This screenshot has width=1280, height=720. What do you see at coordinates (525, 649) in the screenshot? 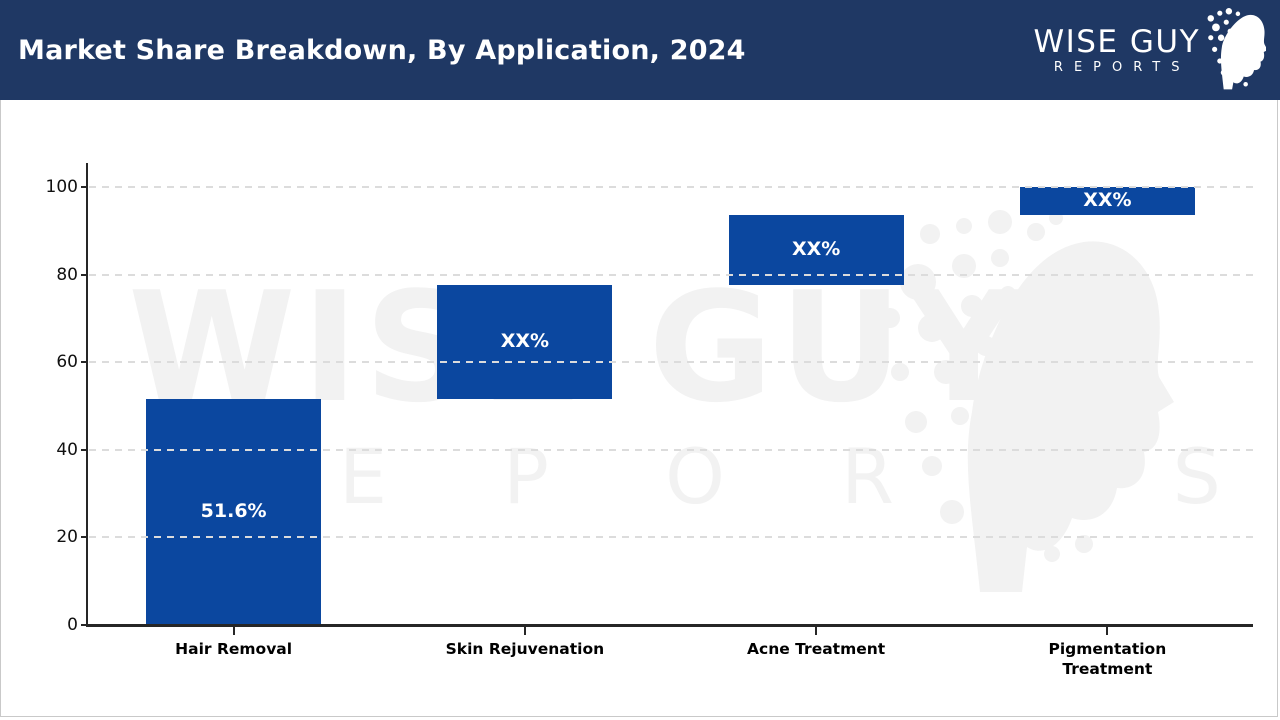
I see `x-category-label: Skin Rejuvenation` at bounding box center [525, 649].